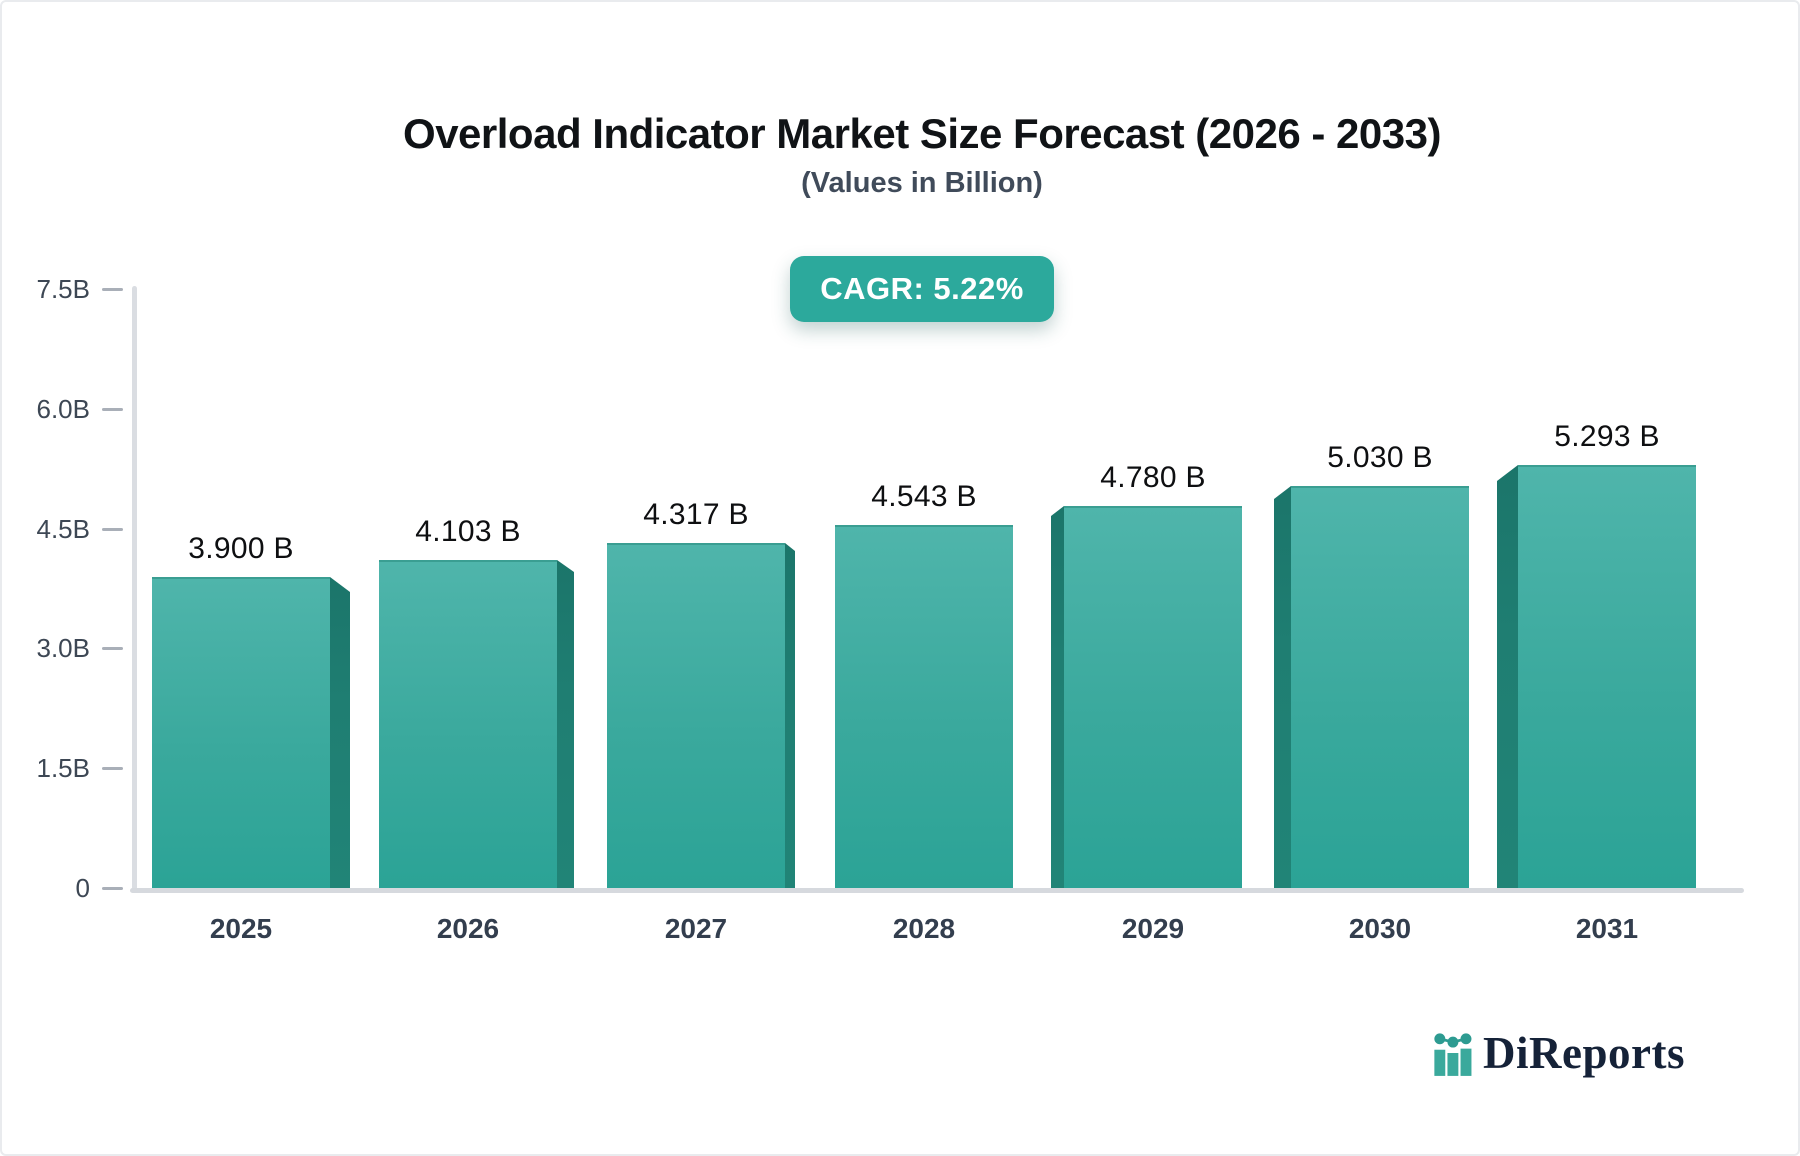  Describe the element at coordinates (696, 715) in the screenshot. I see `bar-2027` at that location.